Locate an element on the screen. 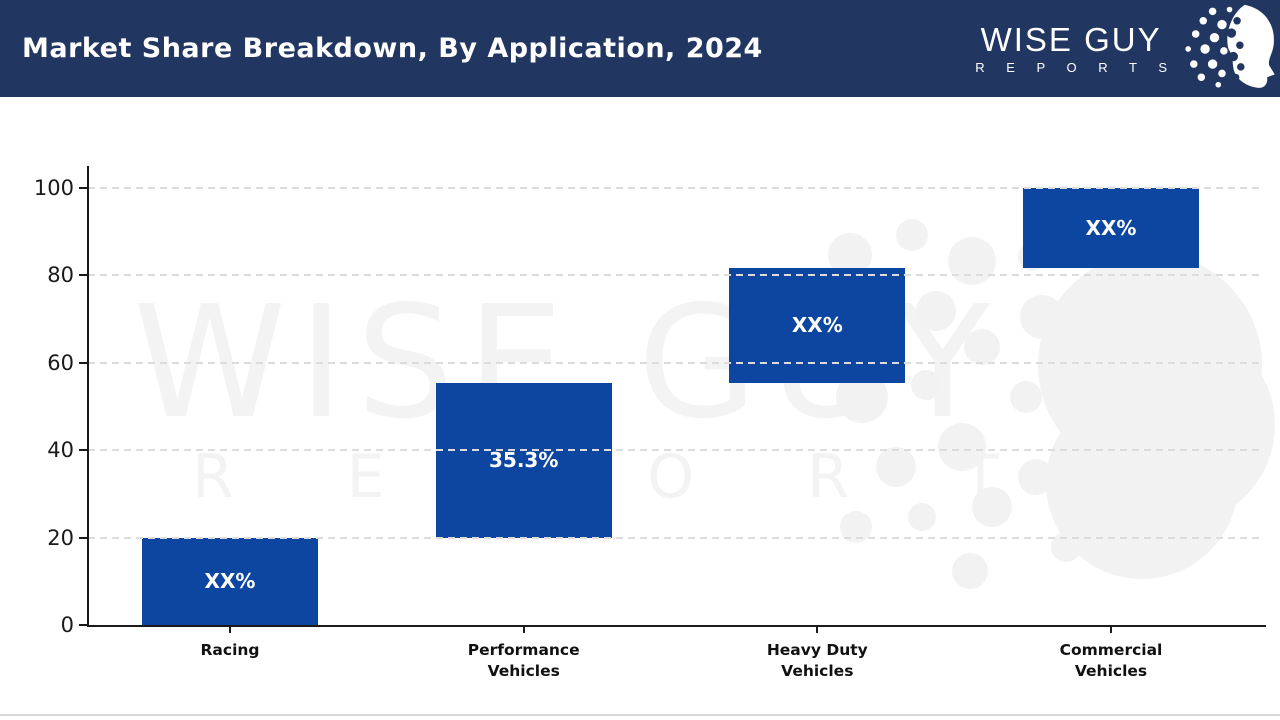 This screenshot has width=1280, height=720. y-tick-label-20: 20 is located at coordinates (60, 537).